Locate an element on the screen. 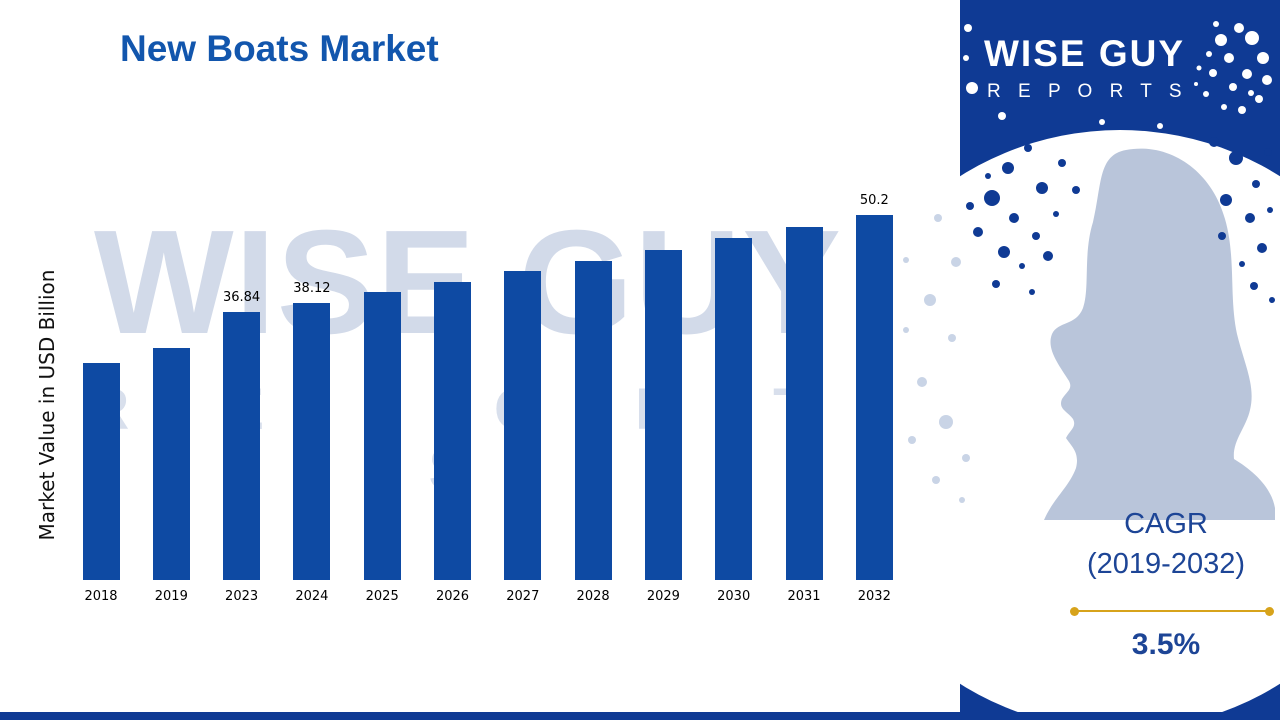  x-tick-2027: 2027 is located at coordinates (523, 596).